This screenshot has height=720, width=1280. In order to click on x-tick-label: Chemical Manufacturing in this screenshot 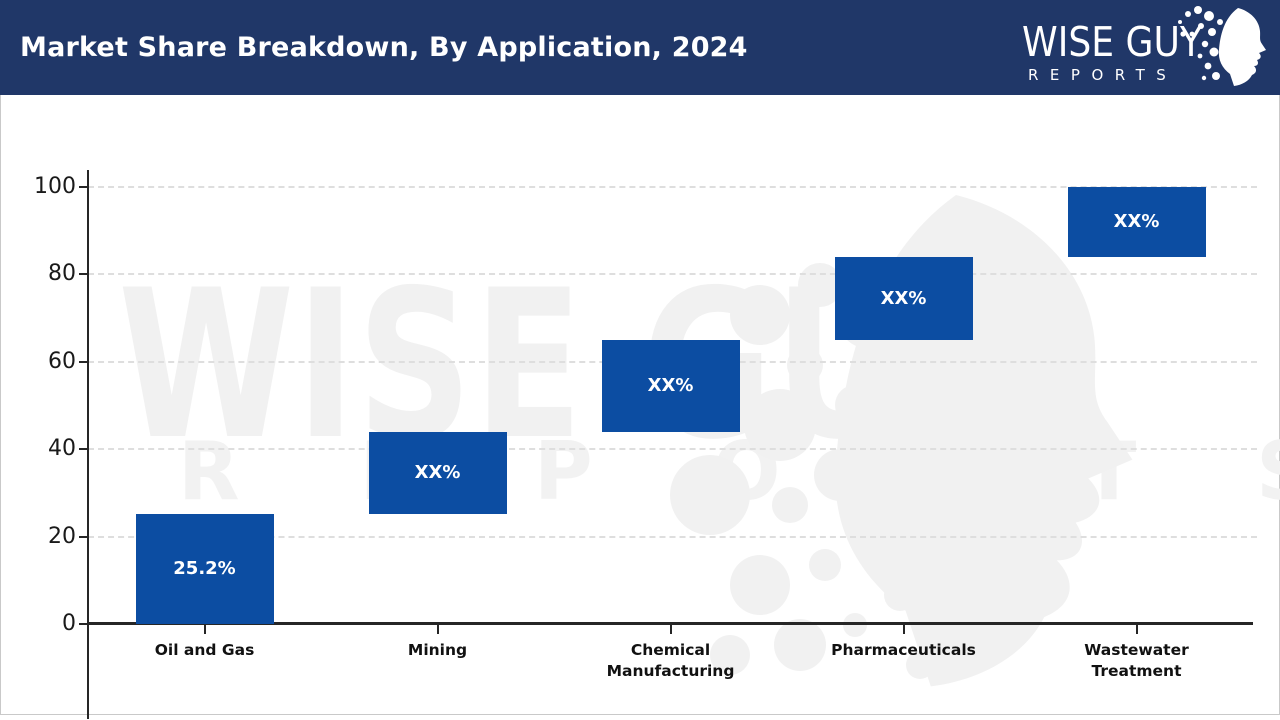, I will do `click(670, 660)`.